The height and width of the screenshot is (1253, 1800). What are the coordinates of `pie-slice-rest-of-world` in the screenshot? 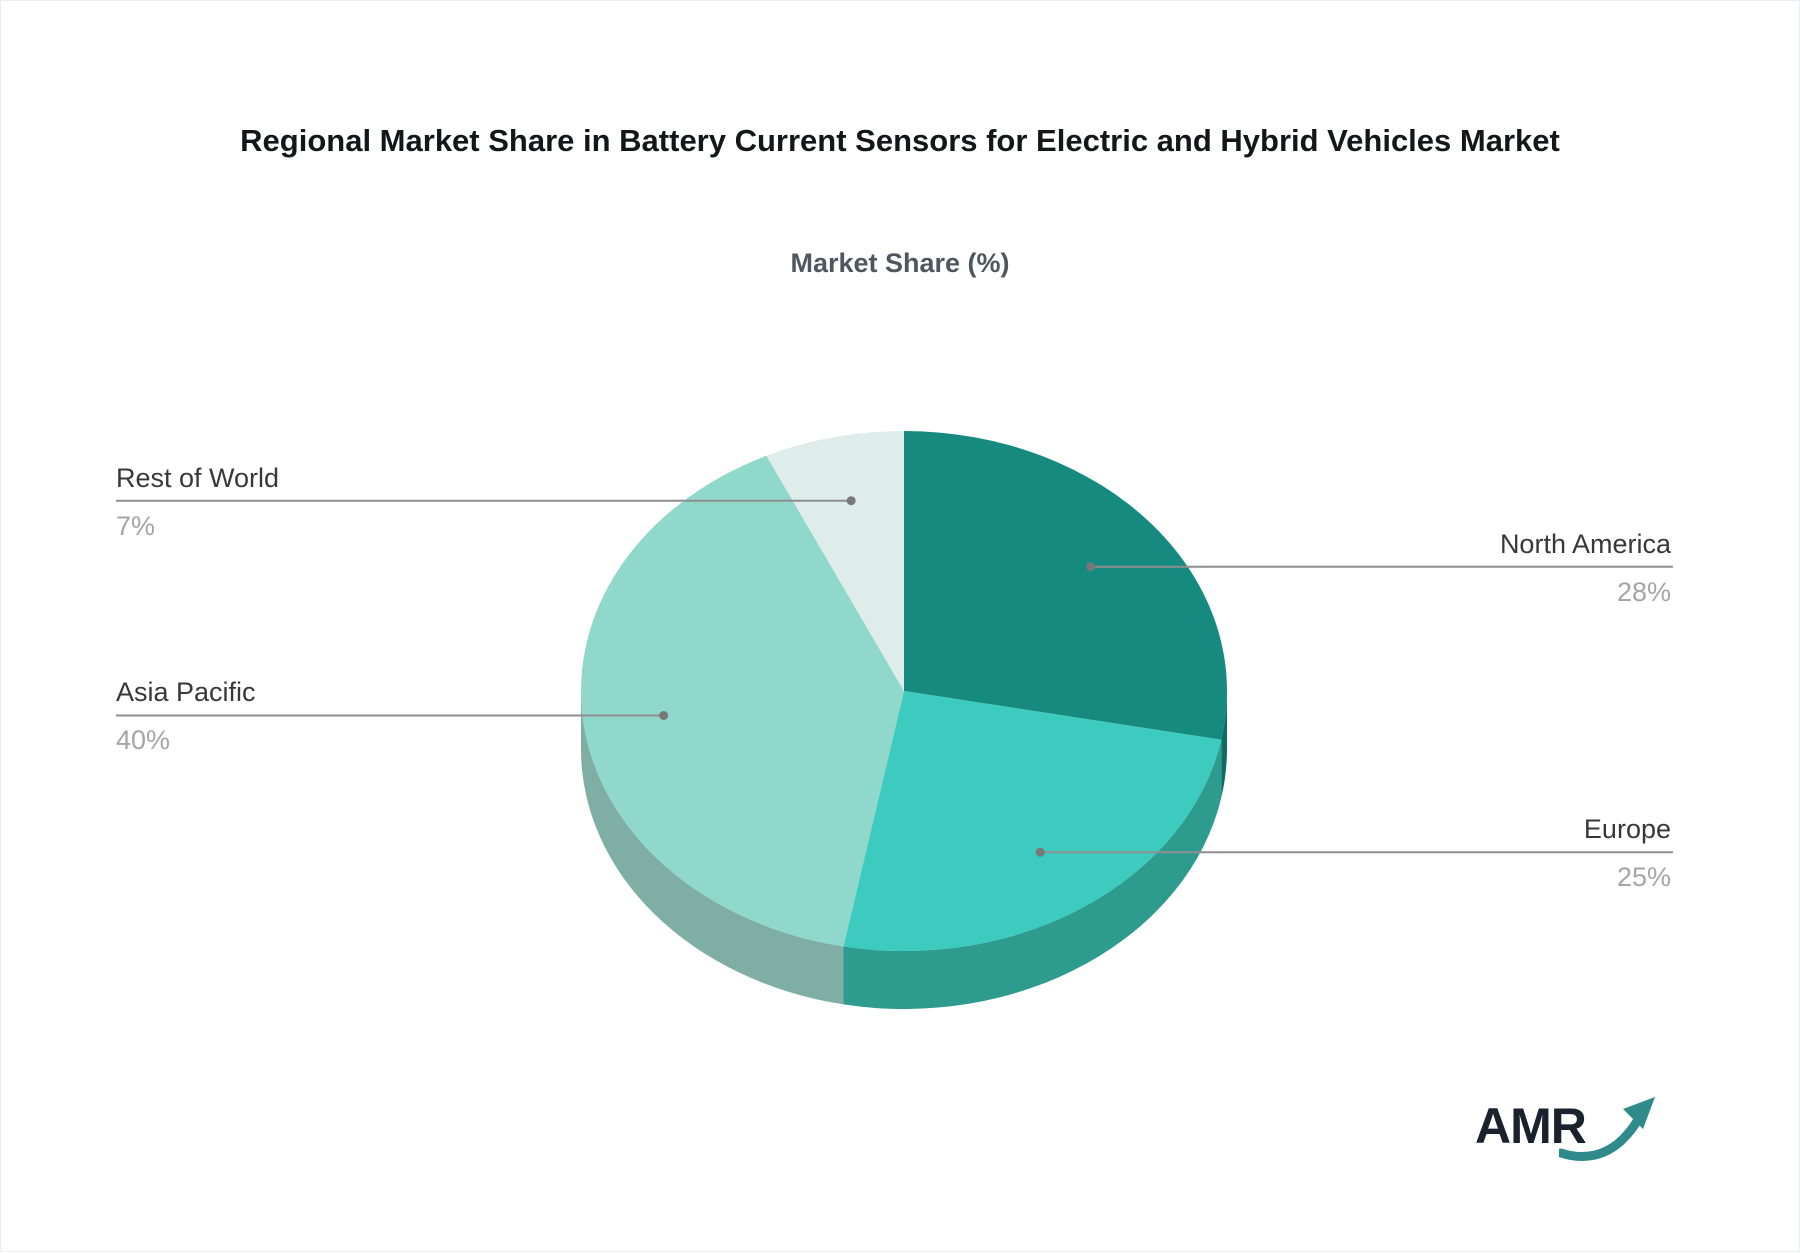 It's located at (835, 561).